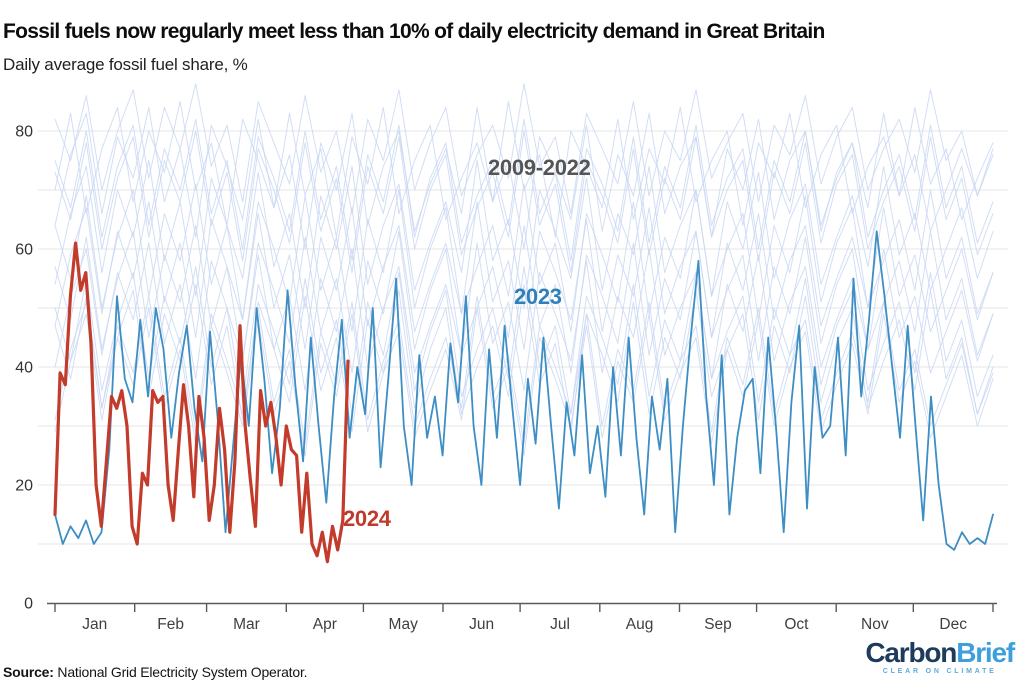 The width and height of the screenshot is (1024, 688). I want to click on logo-carbon-text: Carbon, so click(911, 652).